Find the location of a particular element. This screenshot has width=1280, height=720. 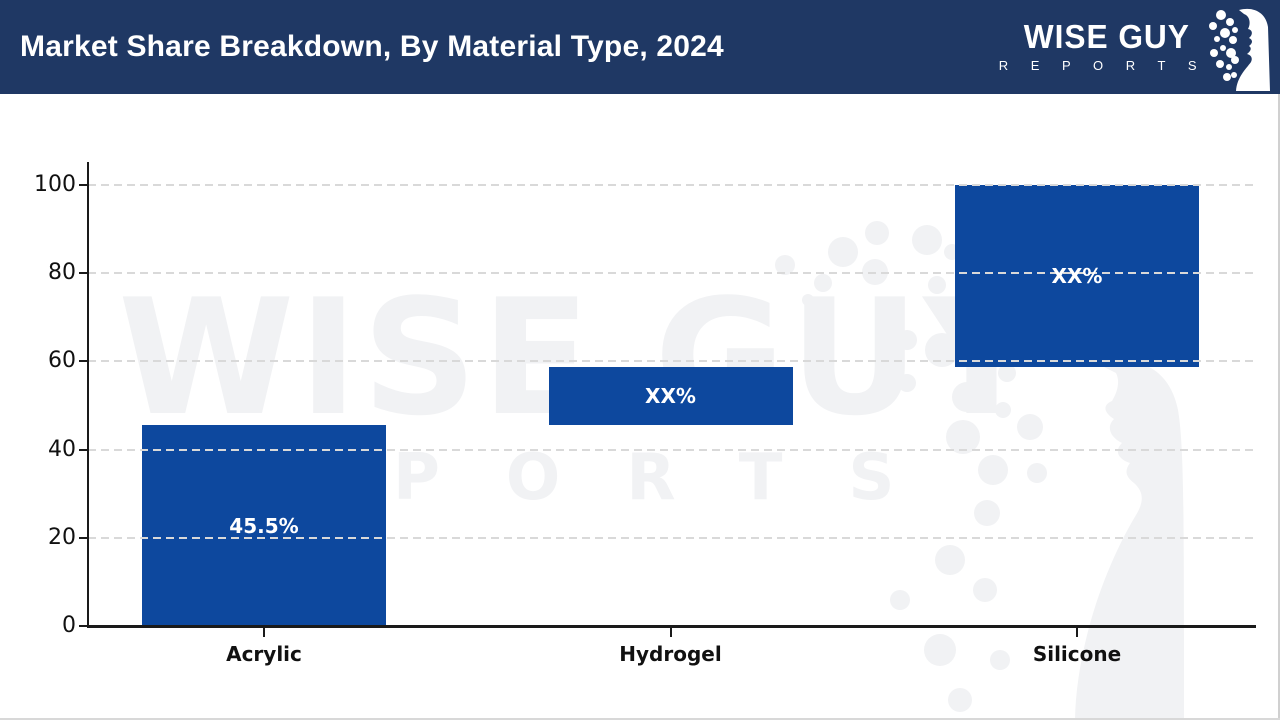

bar-acrylic is located at coordinates (264, 525).